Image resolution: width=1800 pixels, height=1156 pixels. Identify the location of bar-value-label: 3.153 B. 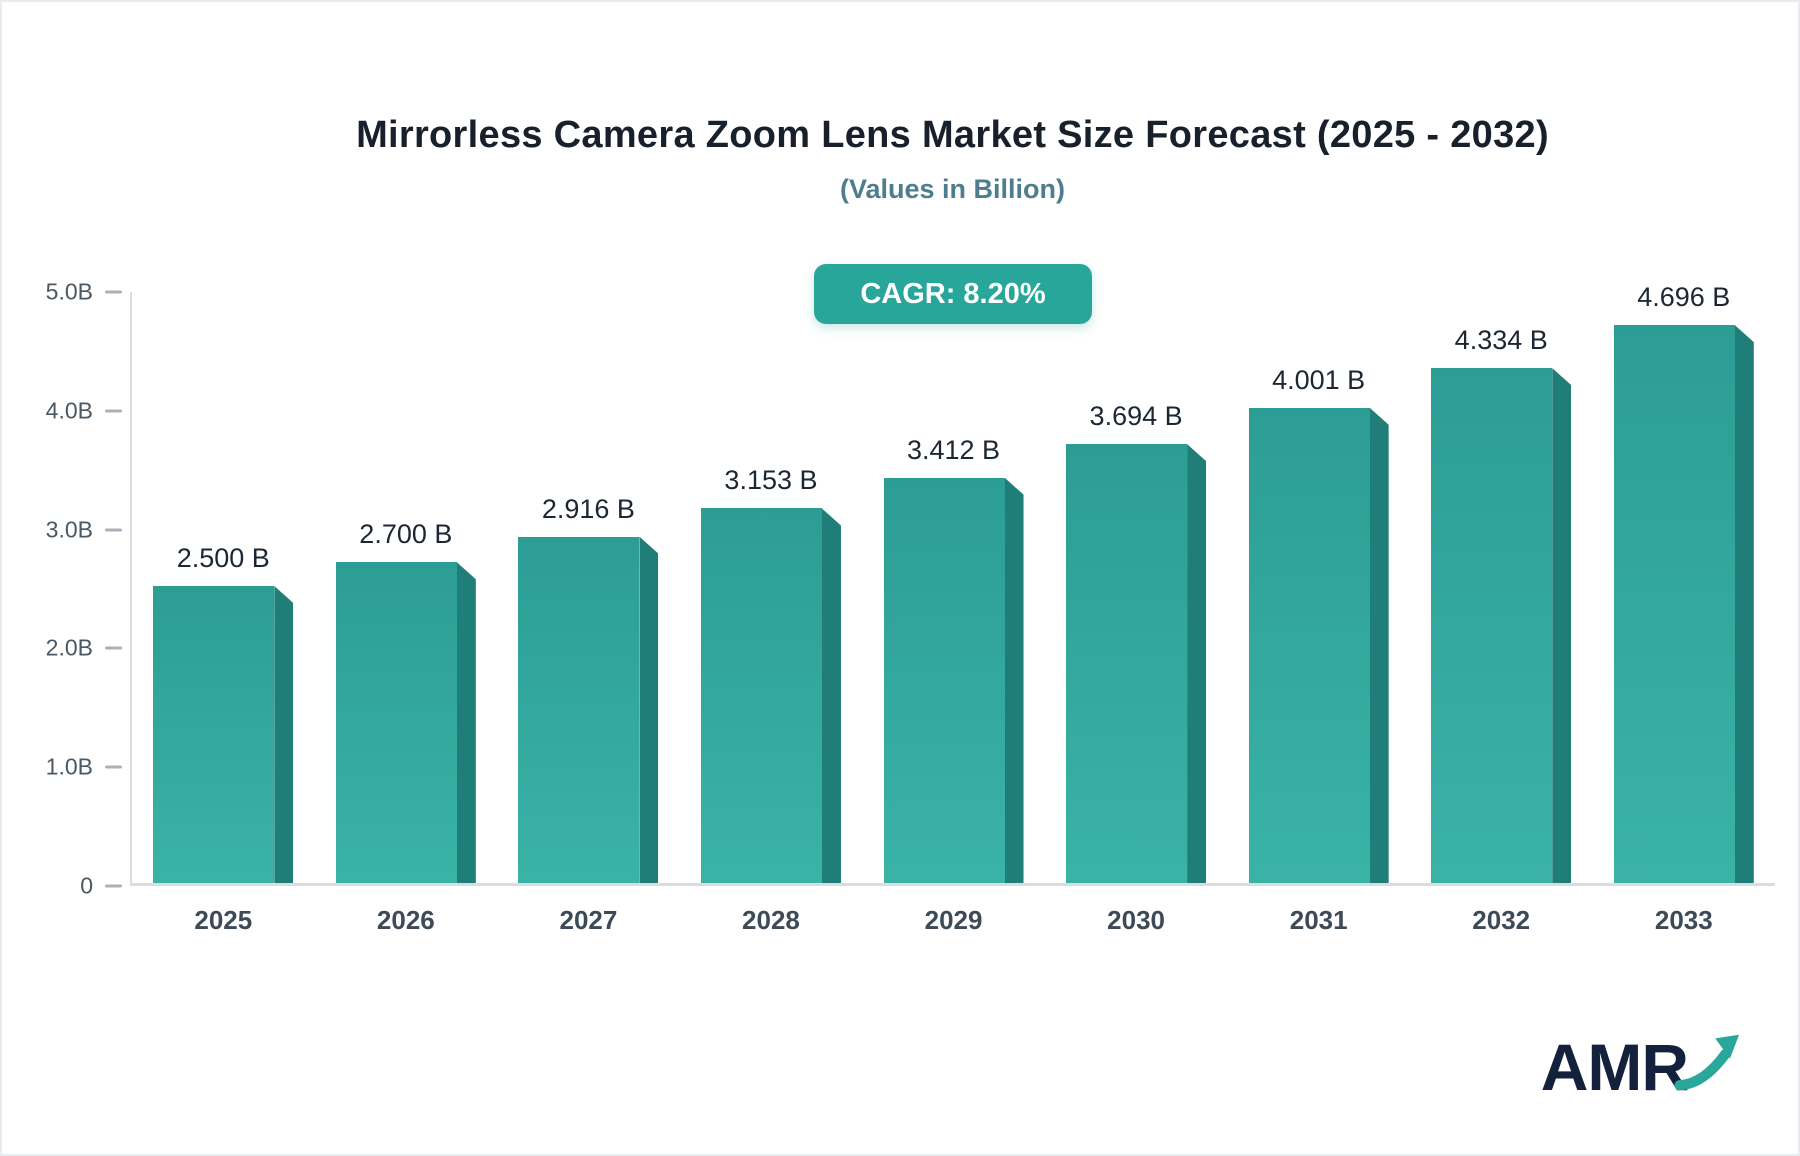
(771, 480).